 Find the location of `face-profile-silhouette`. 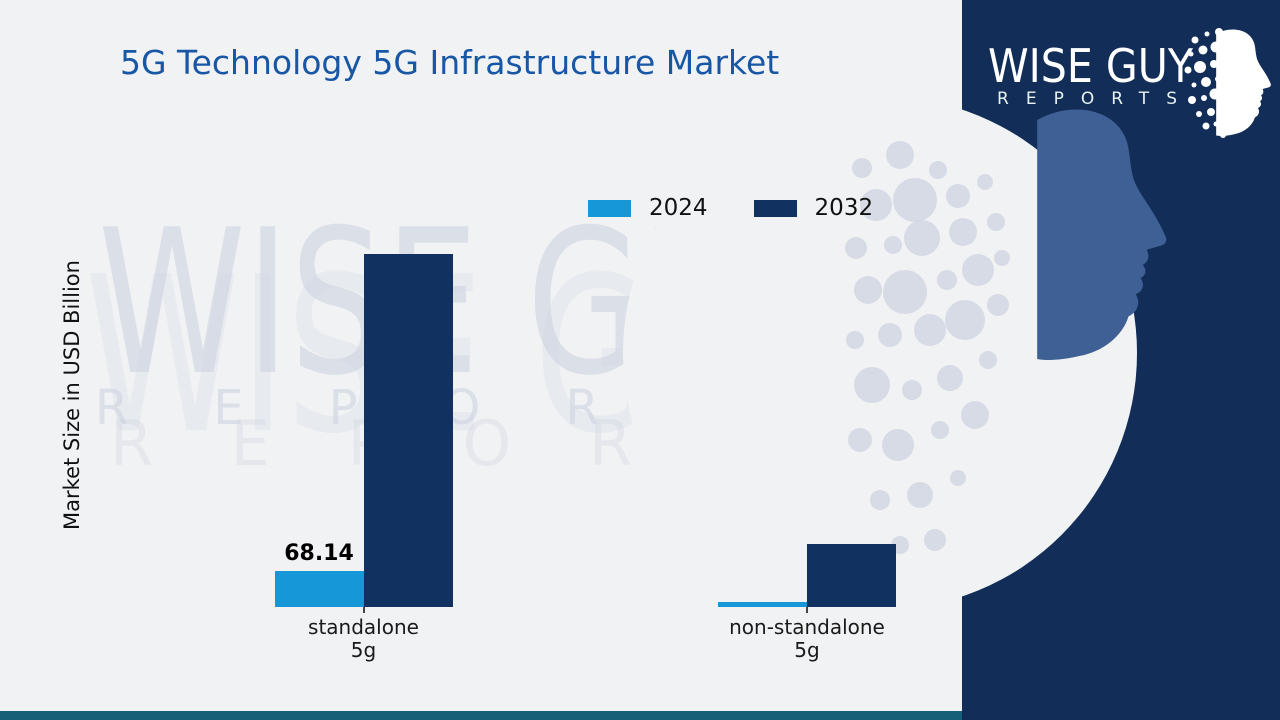

face-profile-silhouette is located at coordinates (1102, 234).